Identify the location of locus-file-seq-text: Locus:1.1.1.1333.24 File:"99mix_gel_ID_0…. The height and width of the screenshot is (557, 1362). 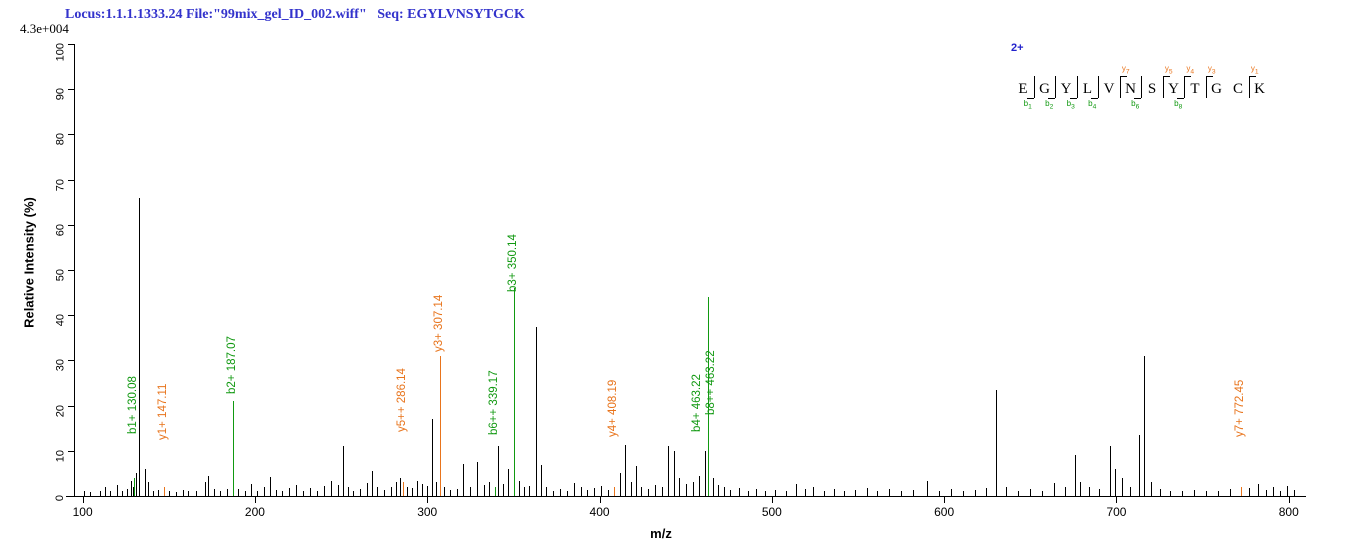
(295, 14).